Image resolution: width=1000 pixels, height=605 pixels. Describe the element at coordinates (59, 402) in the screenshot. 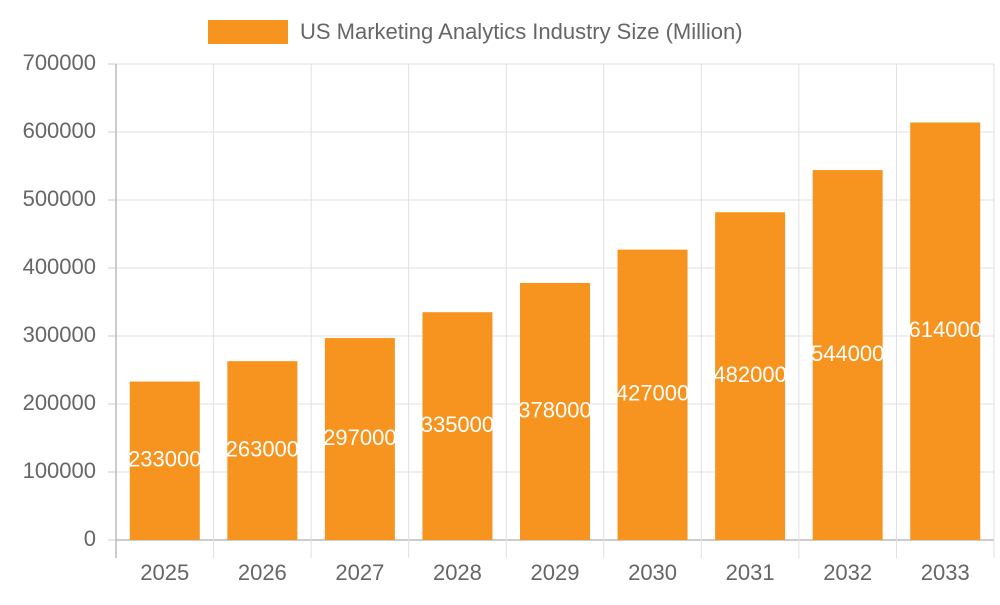

I see `y-tick-label: 200000` at that location.